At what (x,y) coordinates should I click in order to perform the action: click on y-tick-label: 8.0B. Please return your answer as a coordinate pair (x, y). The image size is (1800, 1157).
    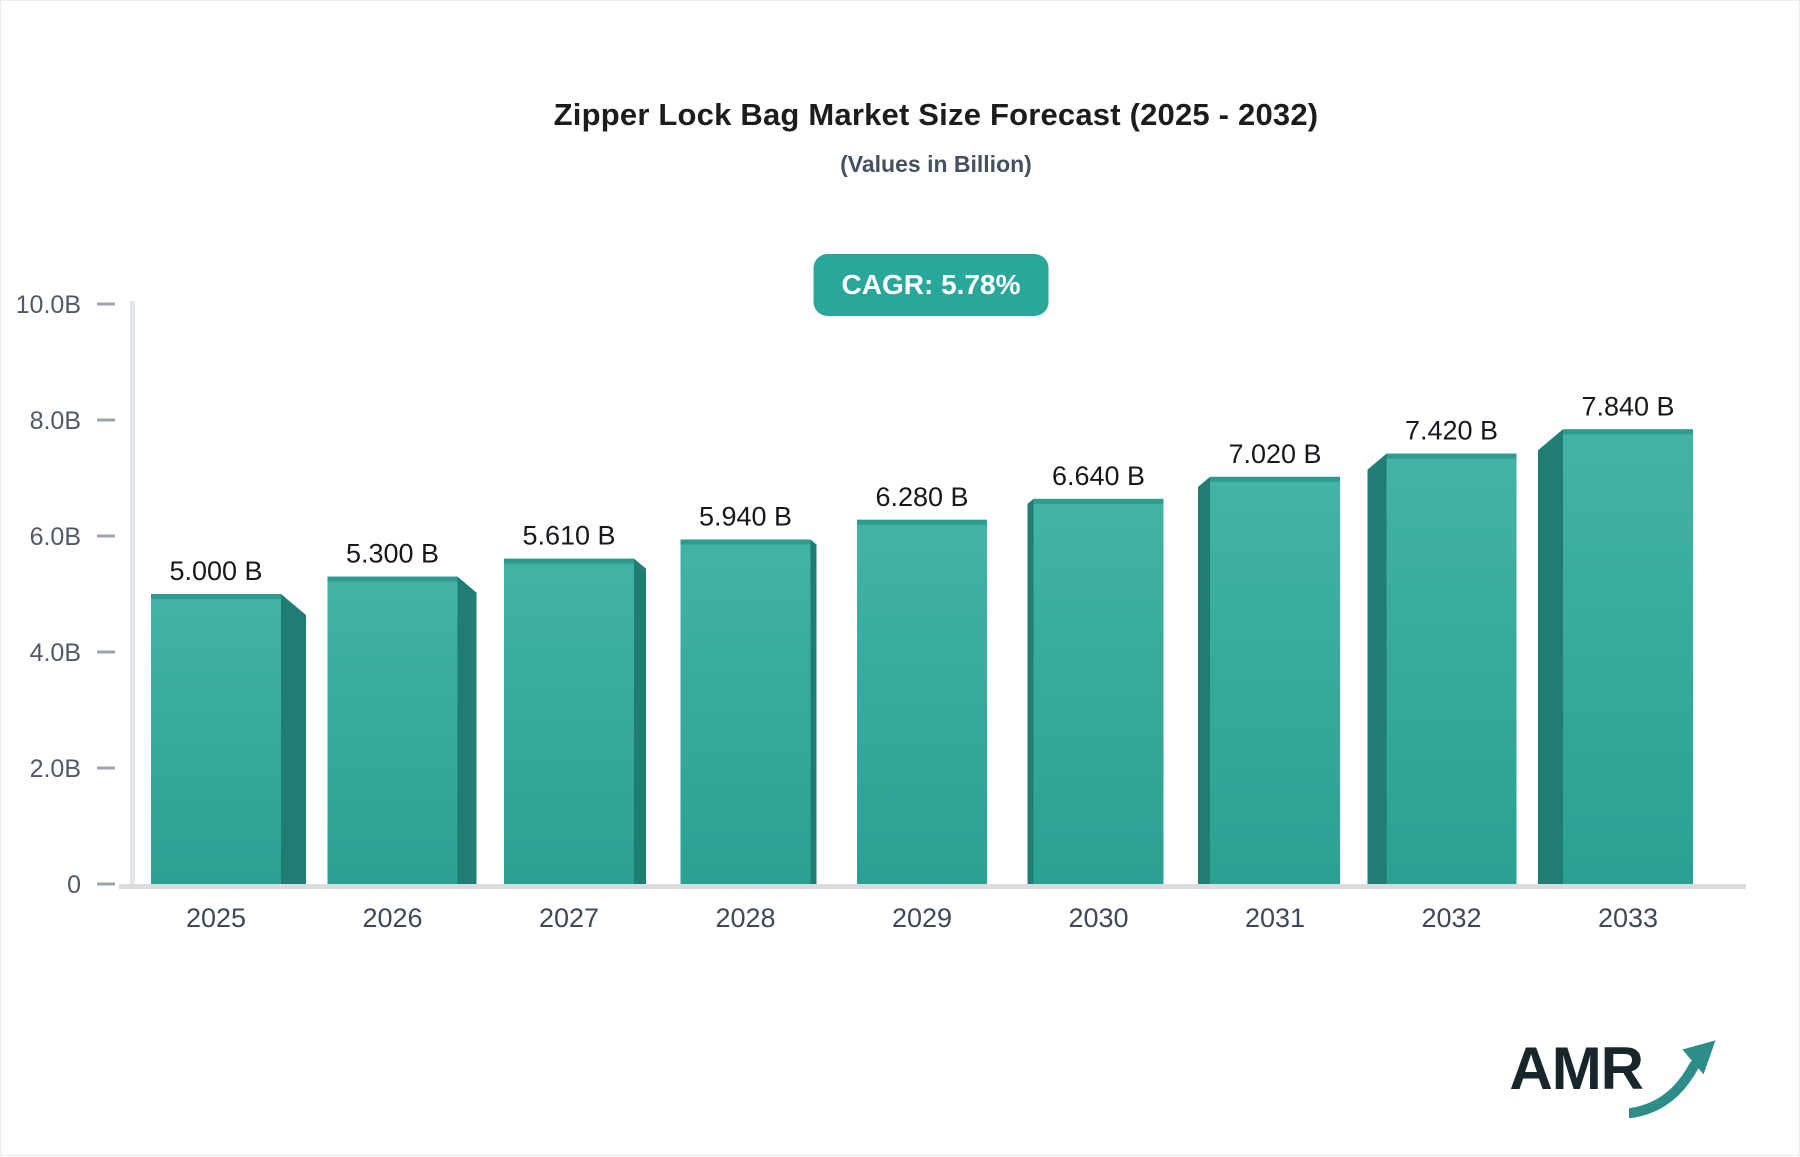
    Looking at the image, I should click on (55, 421).